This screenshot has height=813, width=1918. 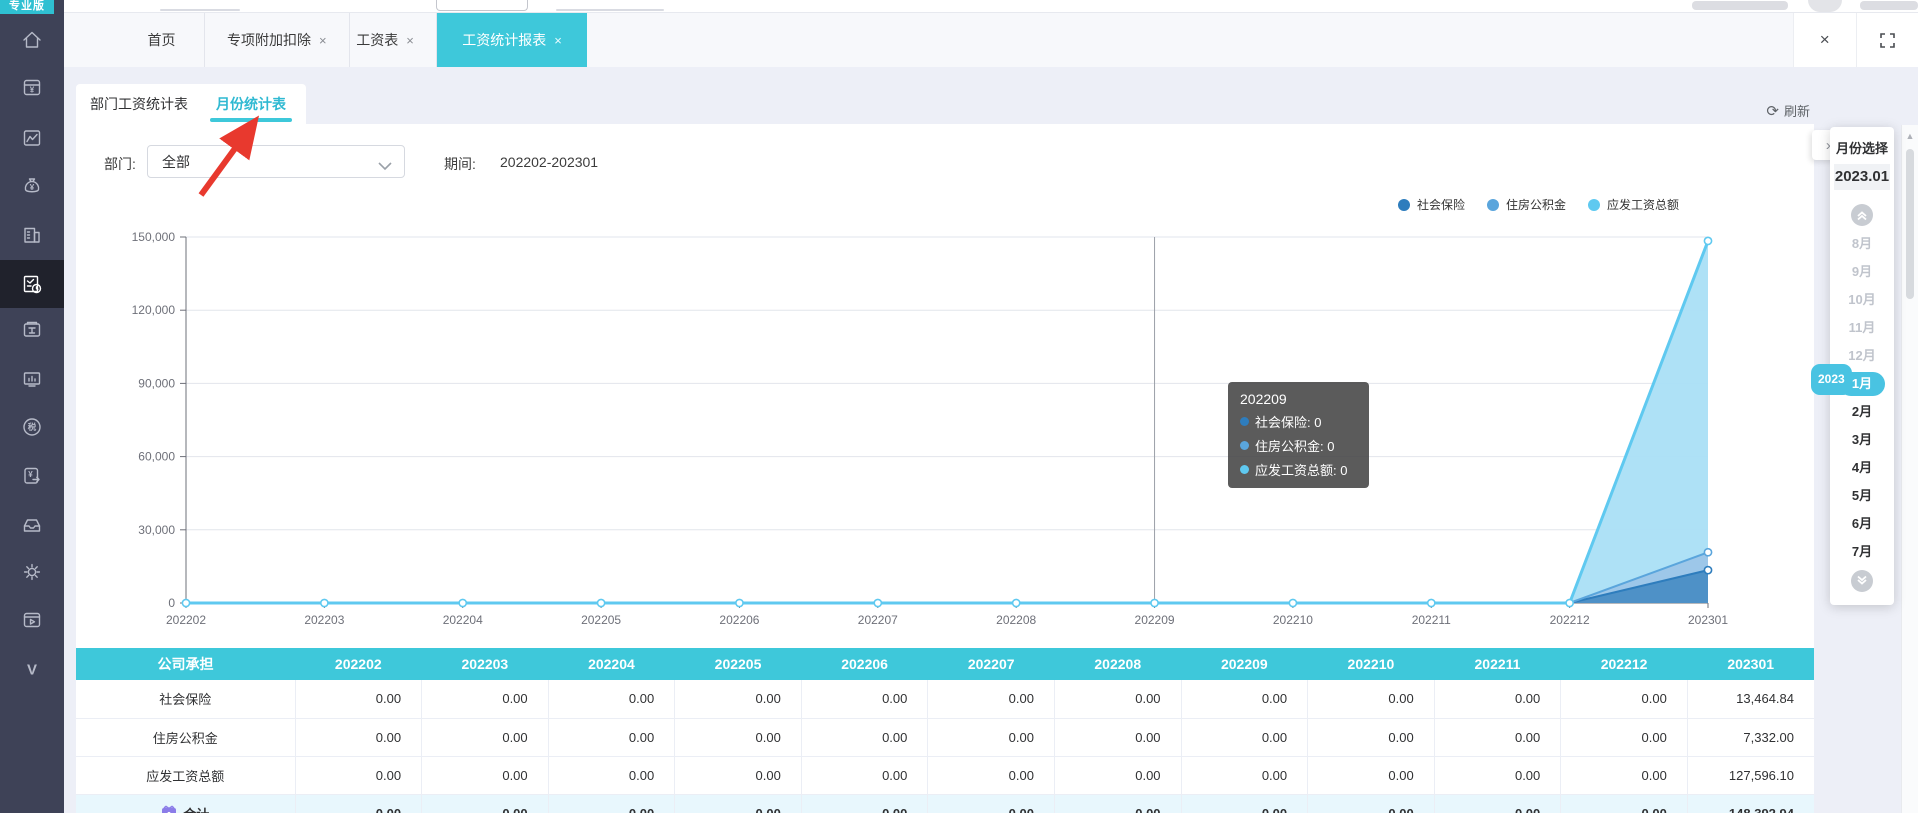 What do you see at coordinates (162, 40) in the screenshot?
I see `tab-首页: 首页` at bounding box center [162, 40].